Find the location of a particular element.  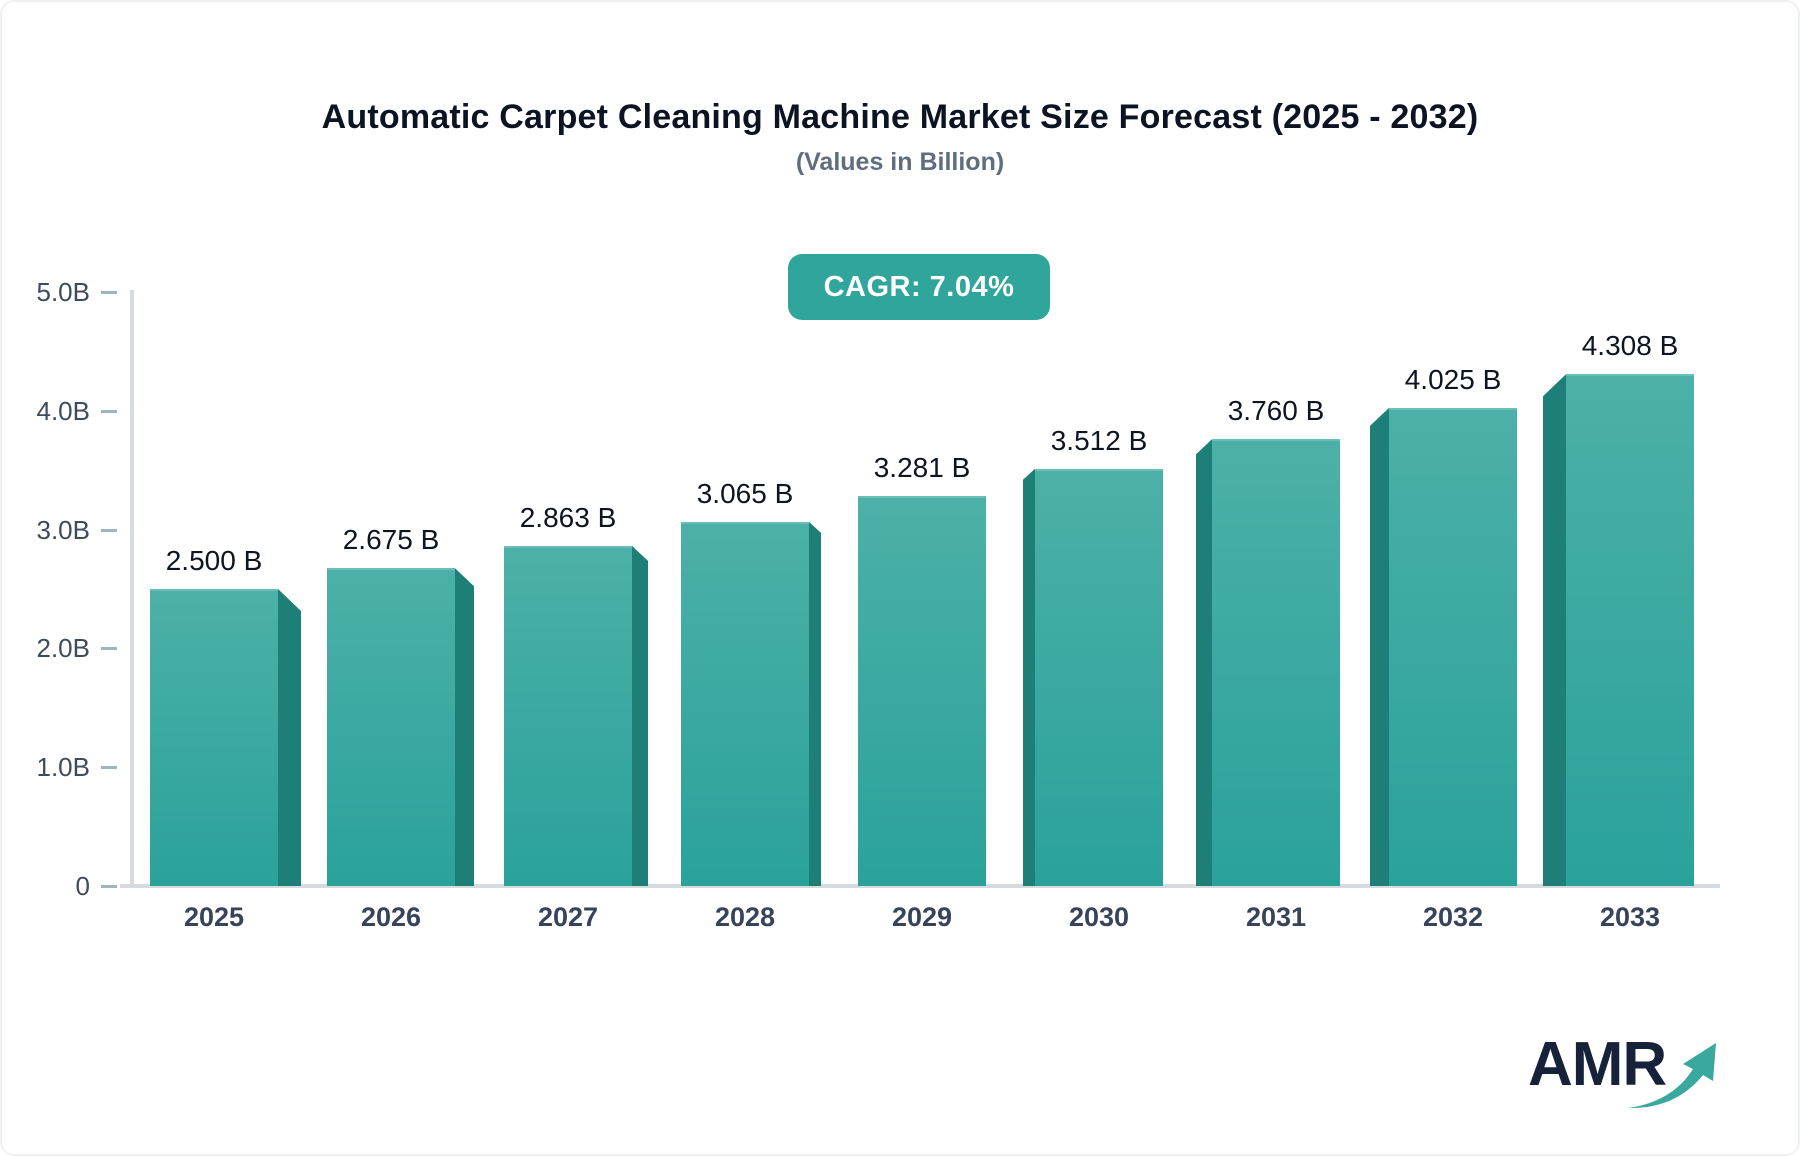

bar-side-2026 is located at coordinates (464, 727).